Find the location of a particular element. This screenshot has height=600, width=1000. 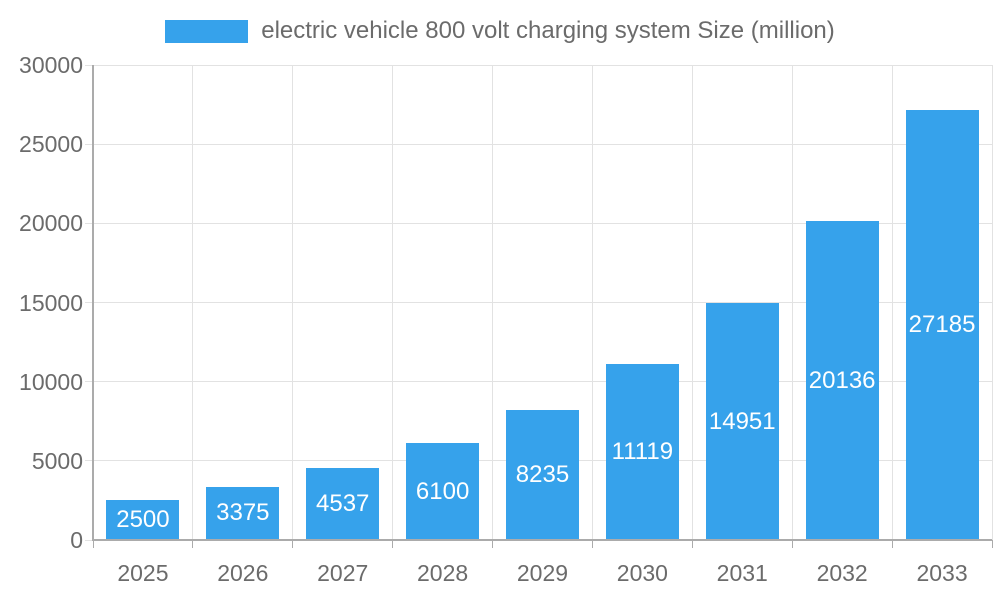

bar-value-label: 3375 is located at coordinates (243, 513).